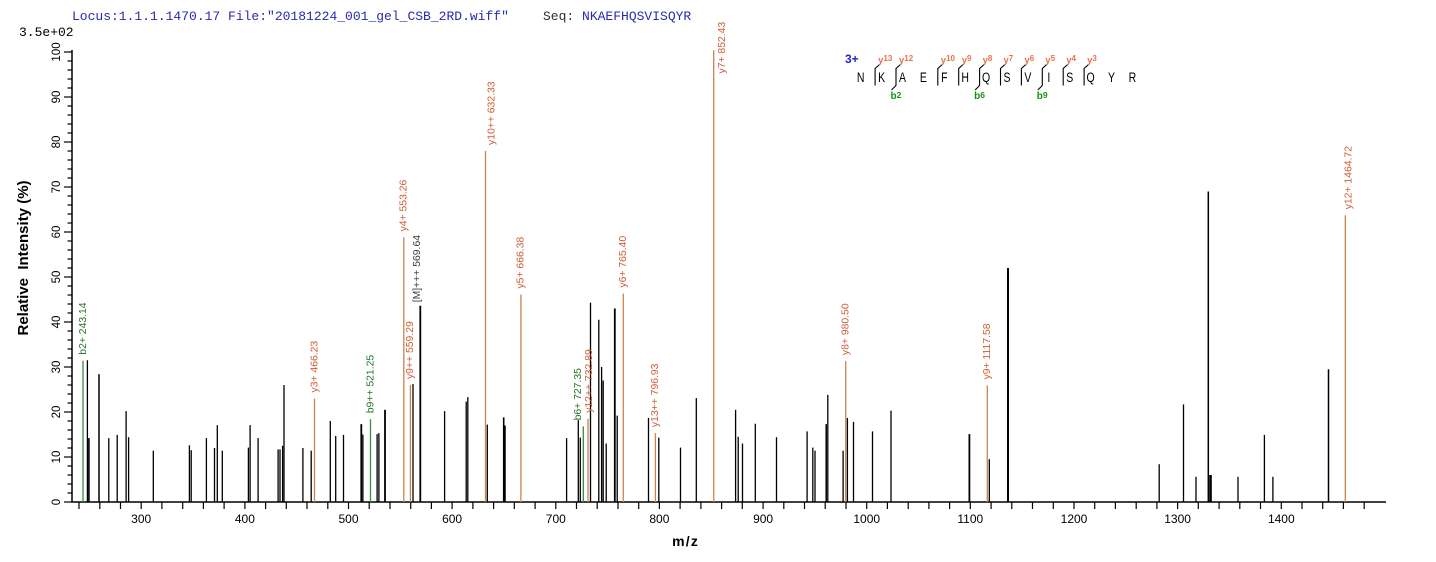 The width and height of the screenshot is (1436, 562). I want to click on svg-text: Relative Intensity (%), so click(23, 257).